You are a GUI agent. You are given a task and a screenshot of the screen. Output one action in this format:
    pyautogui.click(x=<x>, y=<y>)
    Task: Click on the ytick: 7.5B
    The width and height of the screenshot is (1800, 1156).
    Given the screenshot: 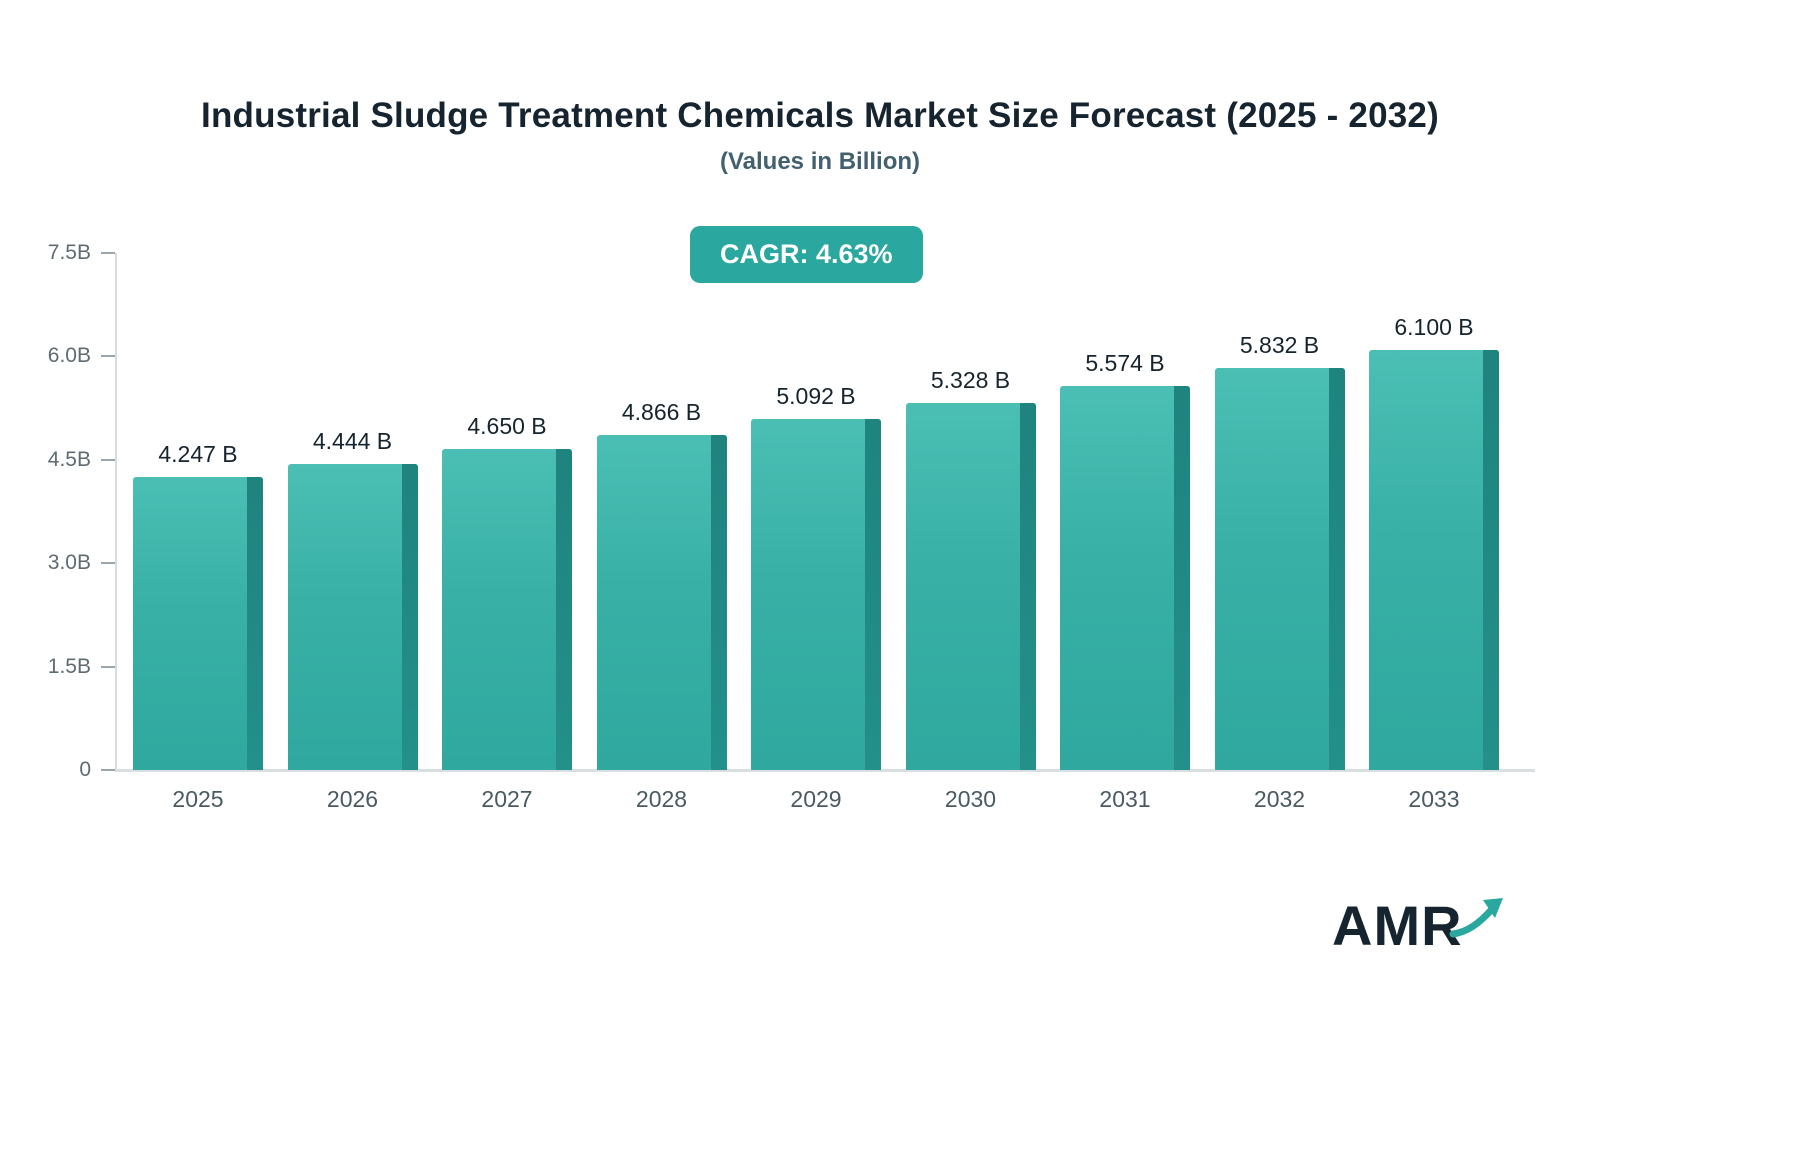 What is the action you would take?
    pyautogui.click(x=71, y=253)
    